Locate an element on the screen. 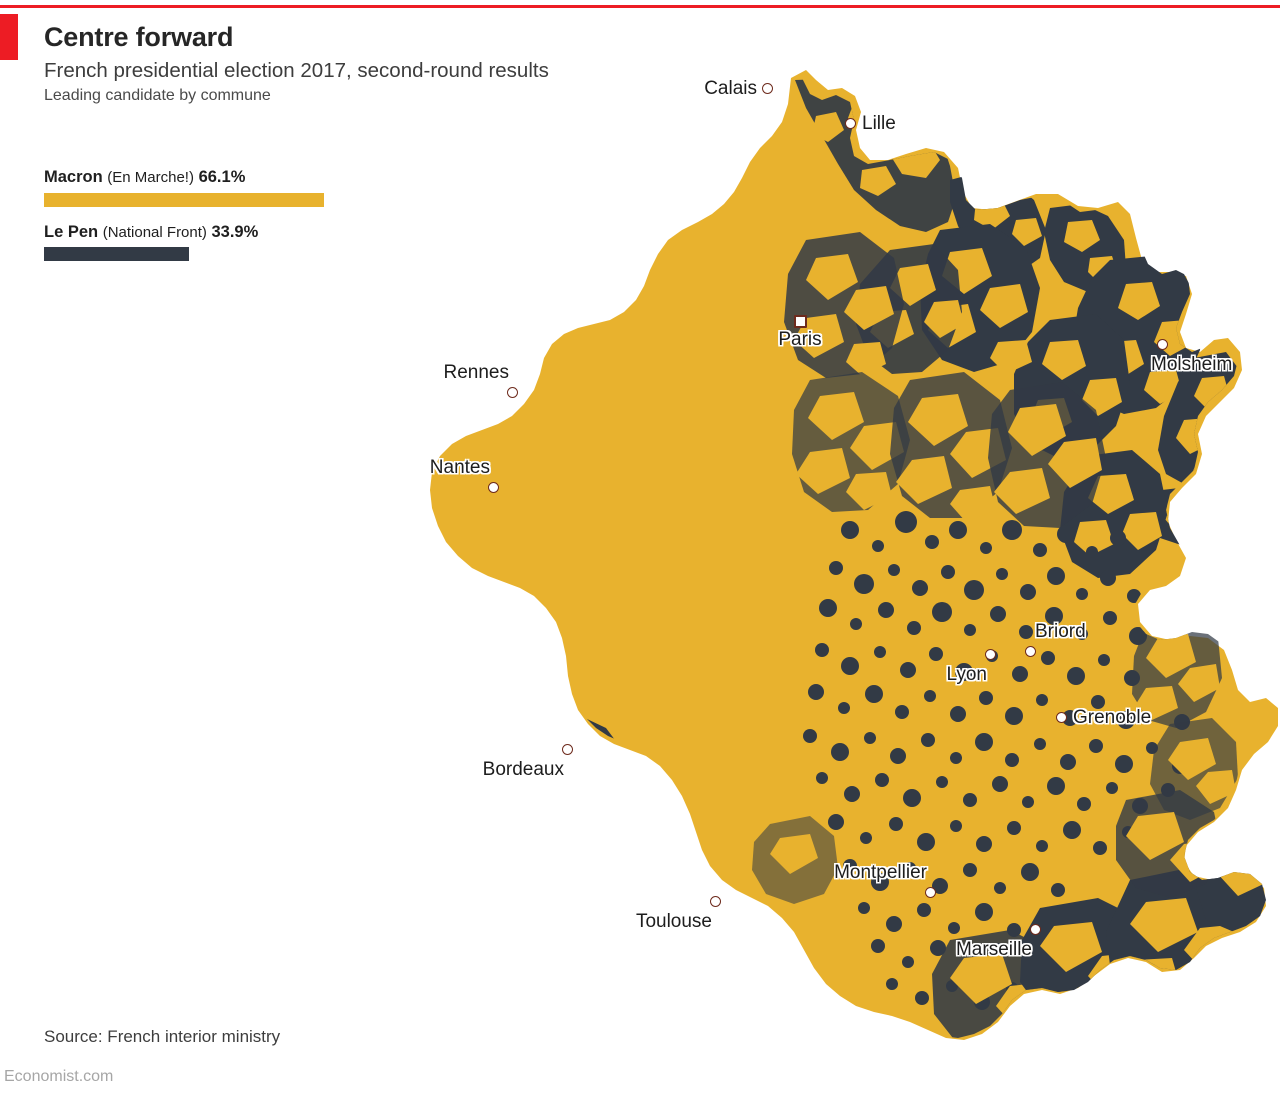  legend-swatch-macron is located at coordinates (184, 199).